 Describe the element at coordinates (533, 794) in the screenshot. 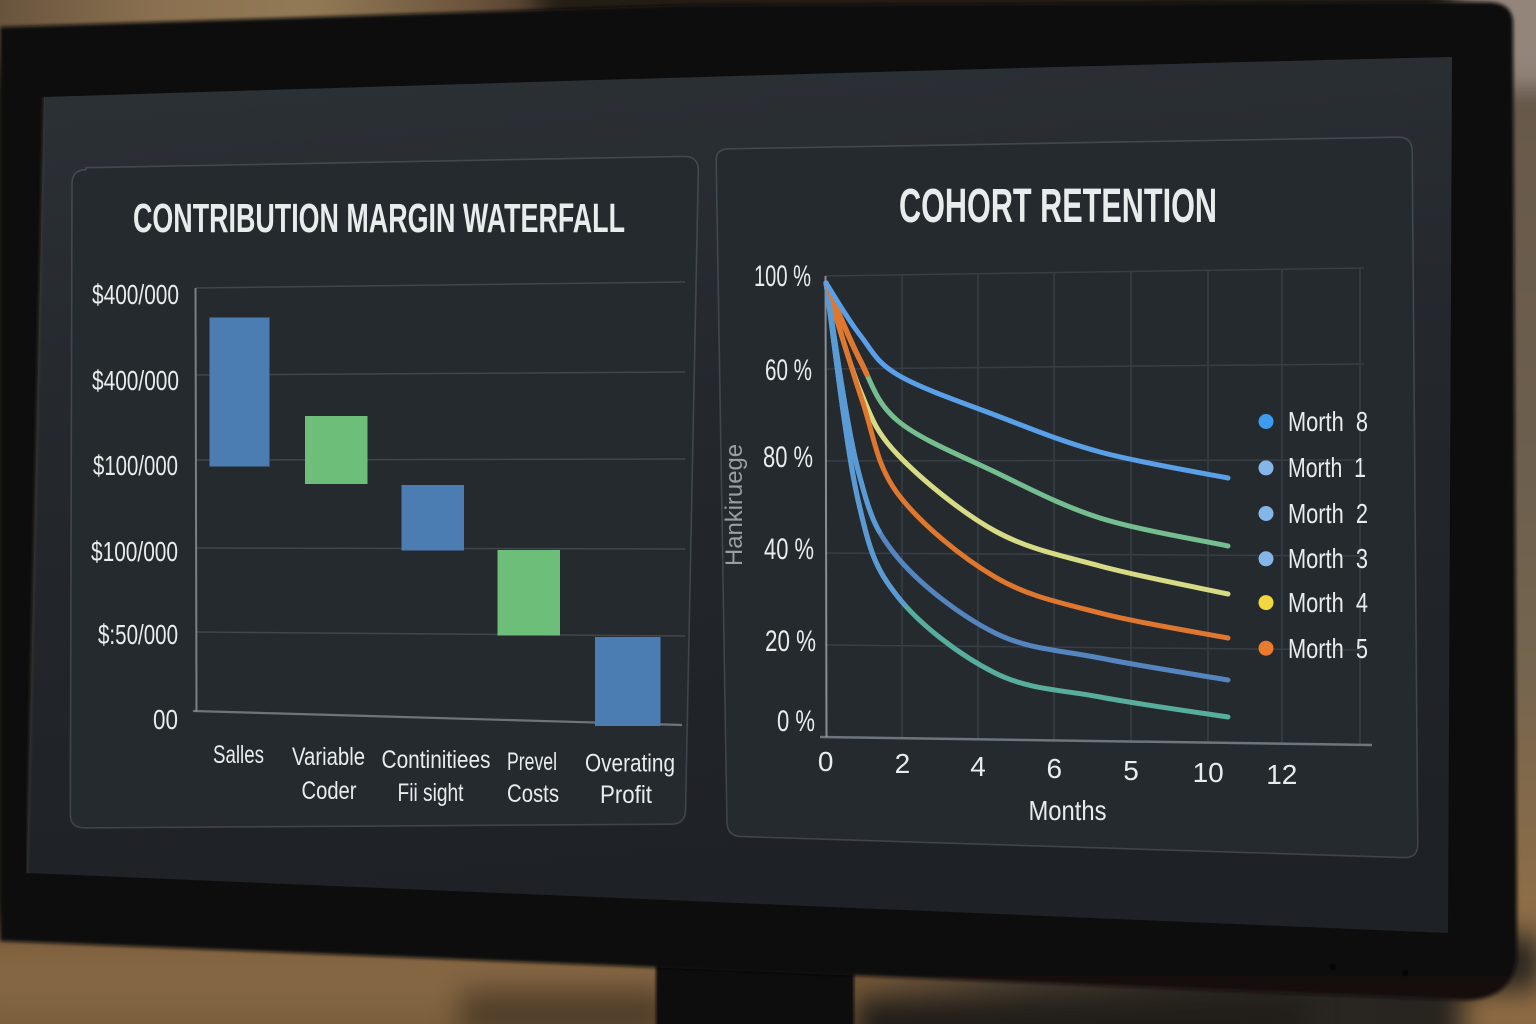

I see `svg-text: Costs` at that location.